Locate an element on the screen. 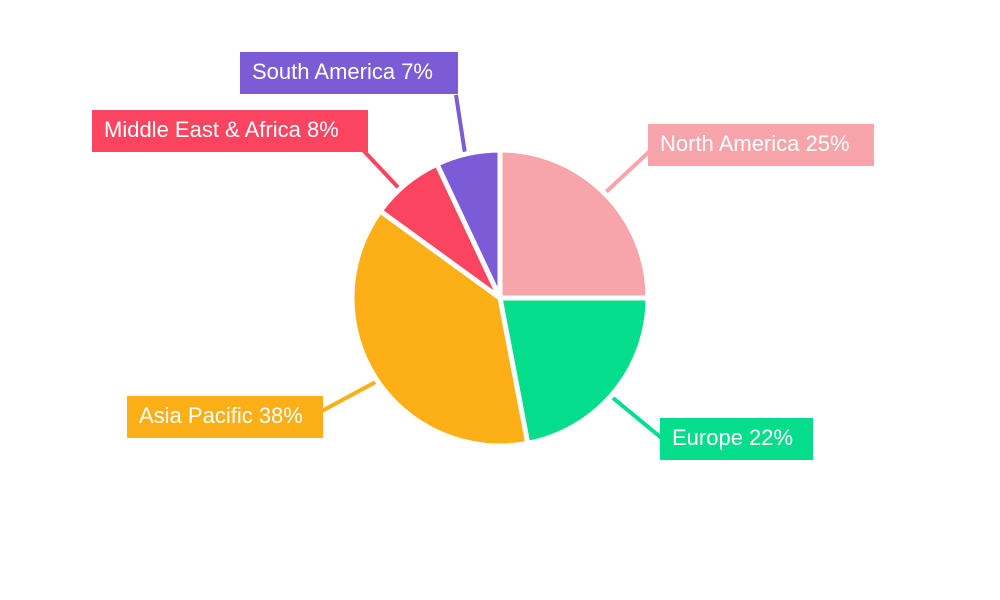  pie-slice-label: Middle East & Africa 8% is located at coordinates (230, 131).